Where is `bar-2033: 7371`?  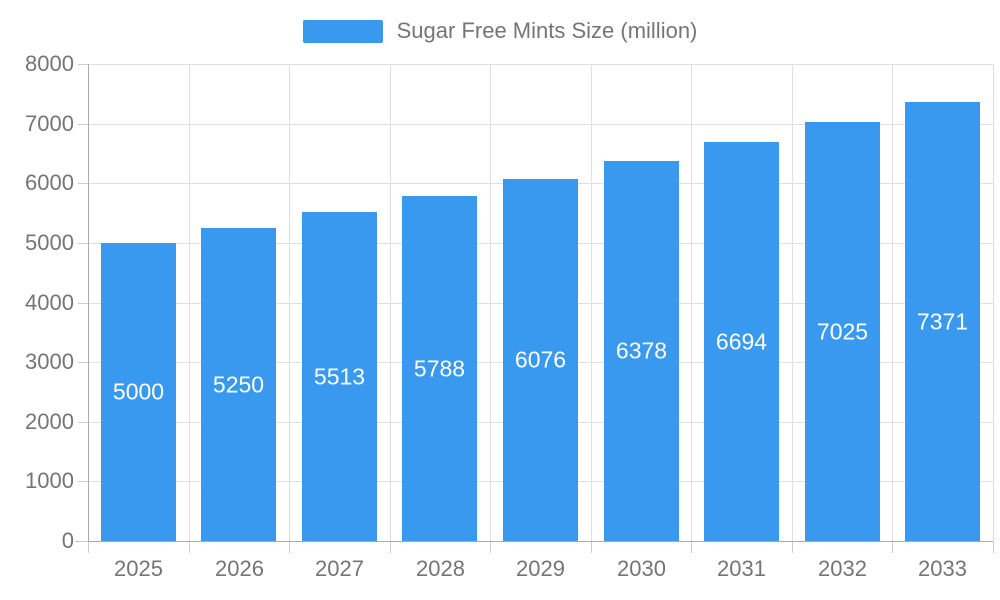
bar-2033: 7371 is located at coordinates (942, 321).